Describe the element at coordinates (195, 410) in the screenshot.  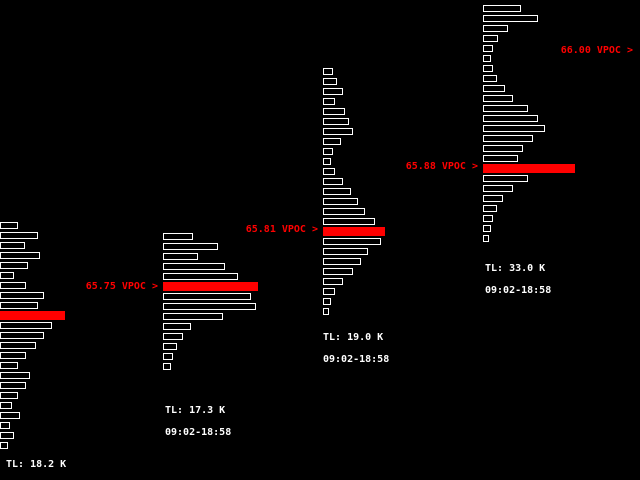
I see `total-volume-label: TL: 17.3 K` at that location.